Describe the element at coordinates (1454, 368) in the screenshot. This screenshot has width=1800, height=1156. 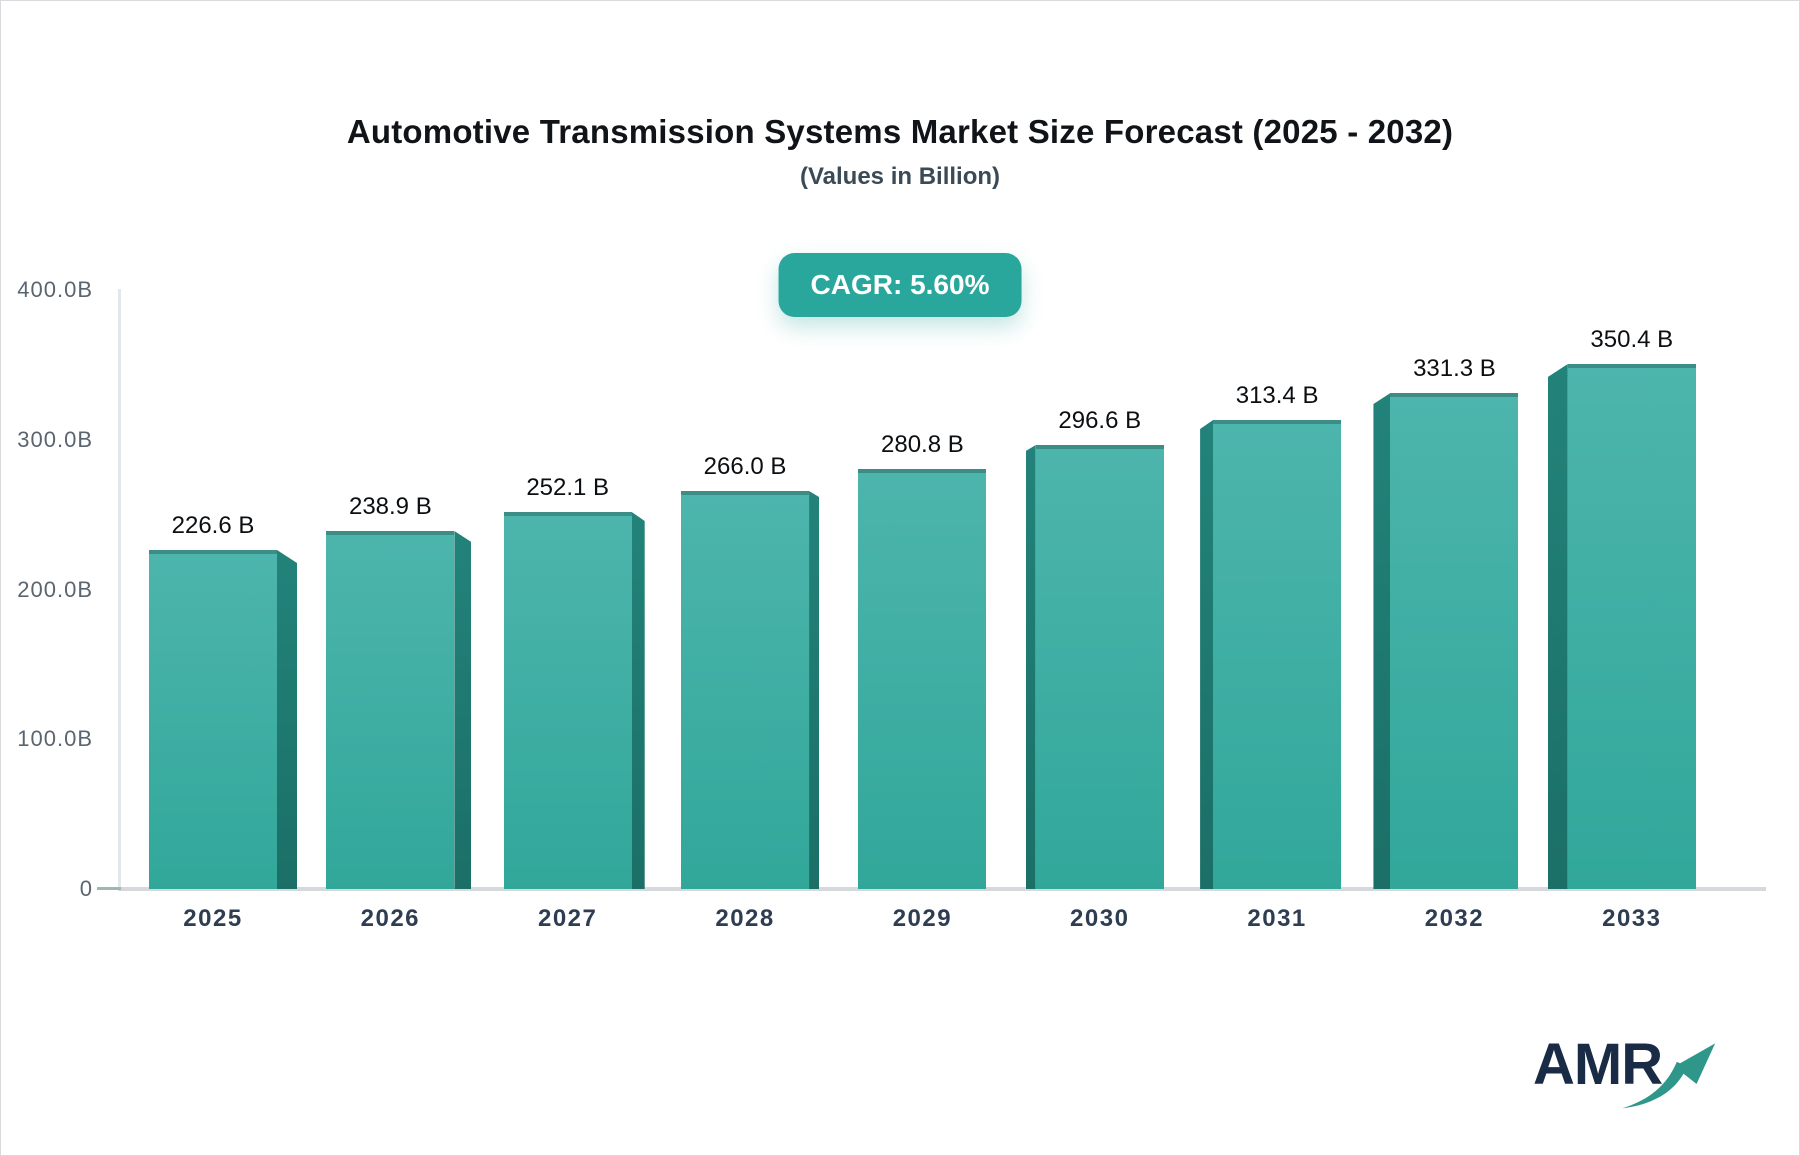
I see `bar-value-label-2032: 331.3 B` at that location.